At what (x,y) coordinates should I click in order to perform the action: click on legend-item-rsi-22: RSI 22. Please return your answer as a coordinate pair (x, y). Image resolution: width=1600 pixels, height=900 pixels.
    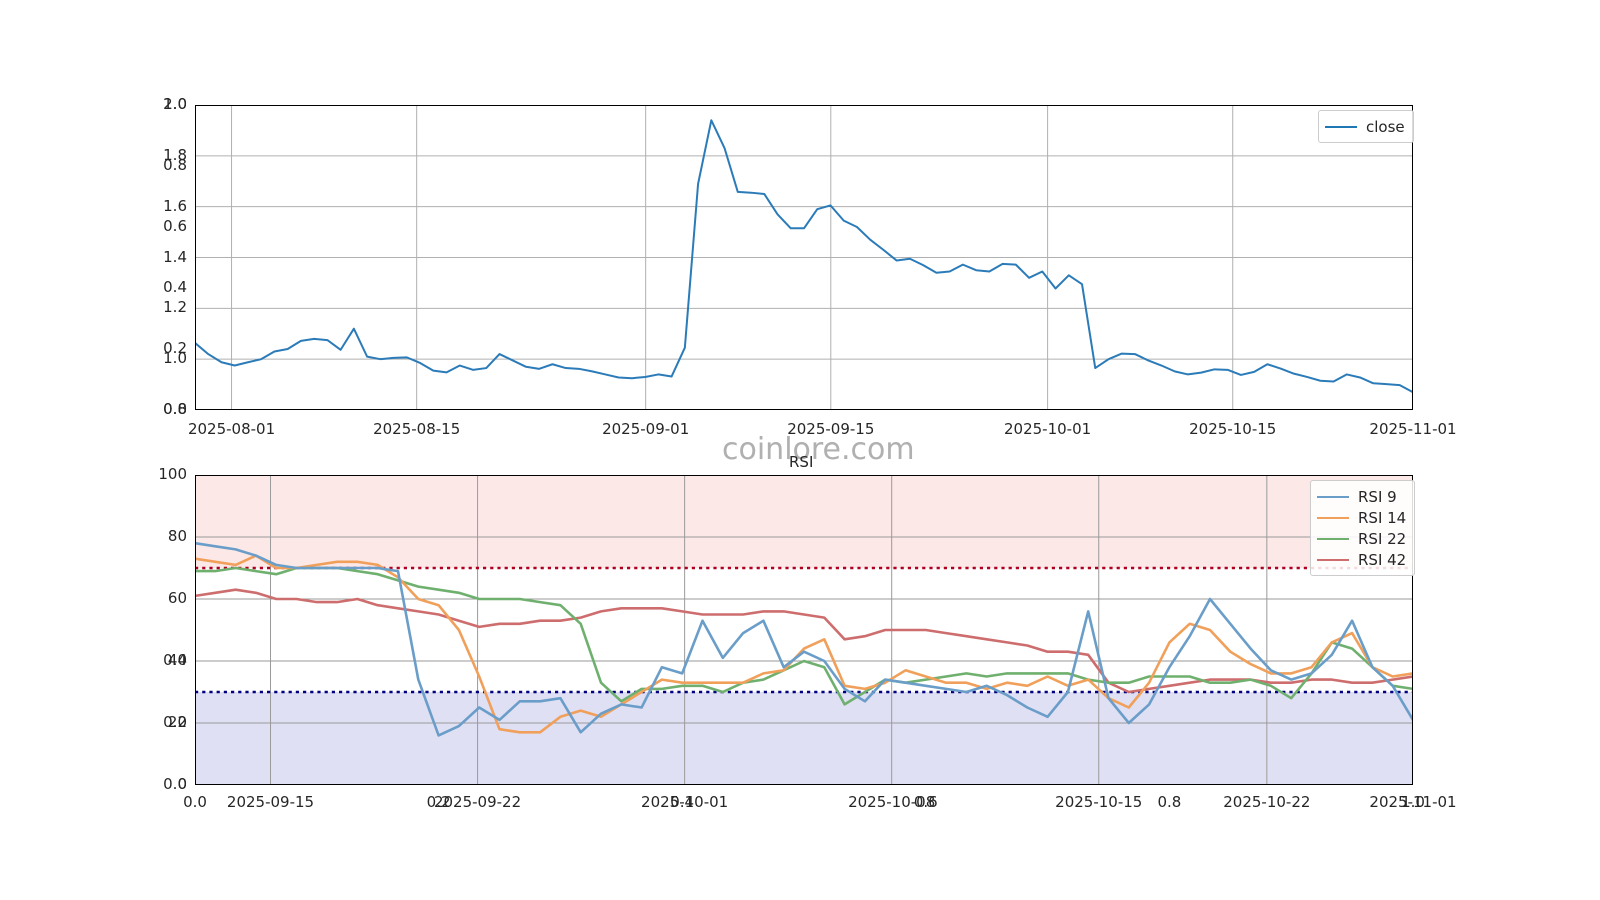
    Looking at the image, I should click on (1361, 538).